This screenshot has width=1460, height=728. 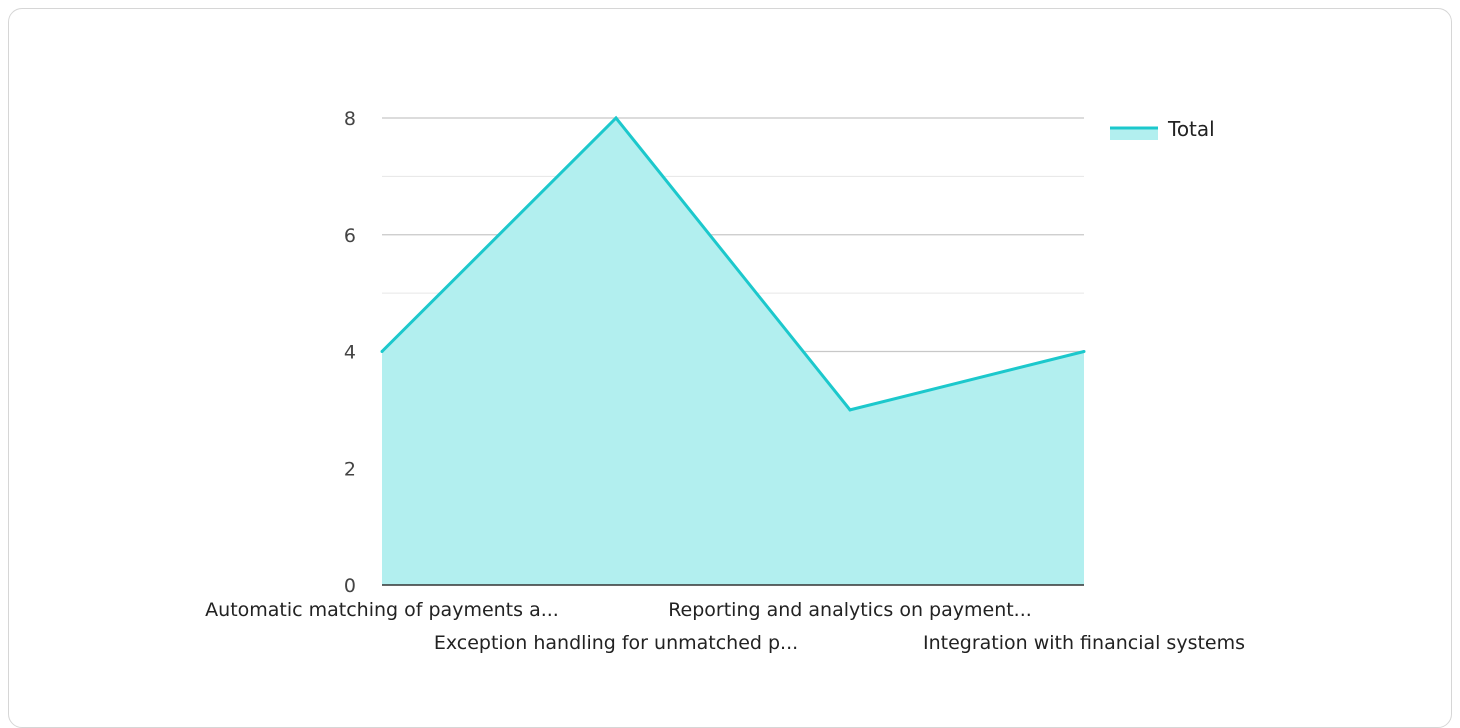 What do you see at coordinates (1134, 134) in the screenshot?
I see `legend-swatch-fill` at bounding box center [1134, 134].